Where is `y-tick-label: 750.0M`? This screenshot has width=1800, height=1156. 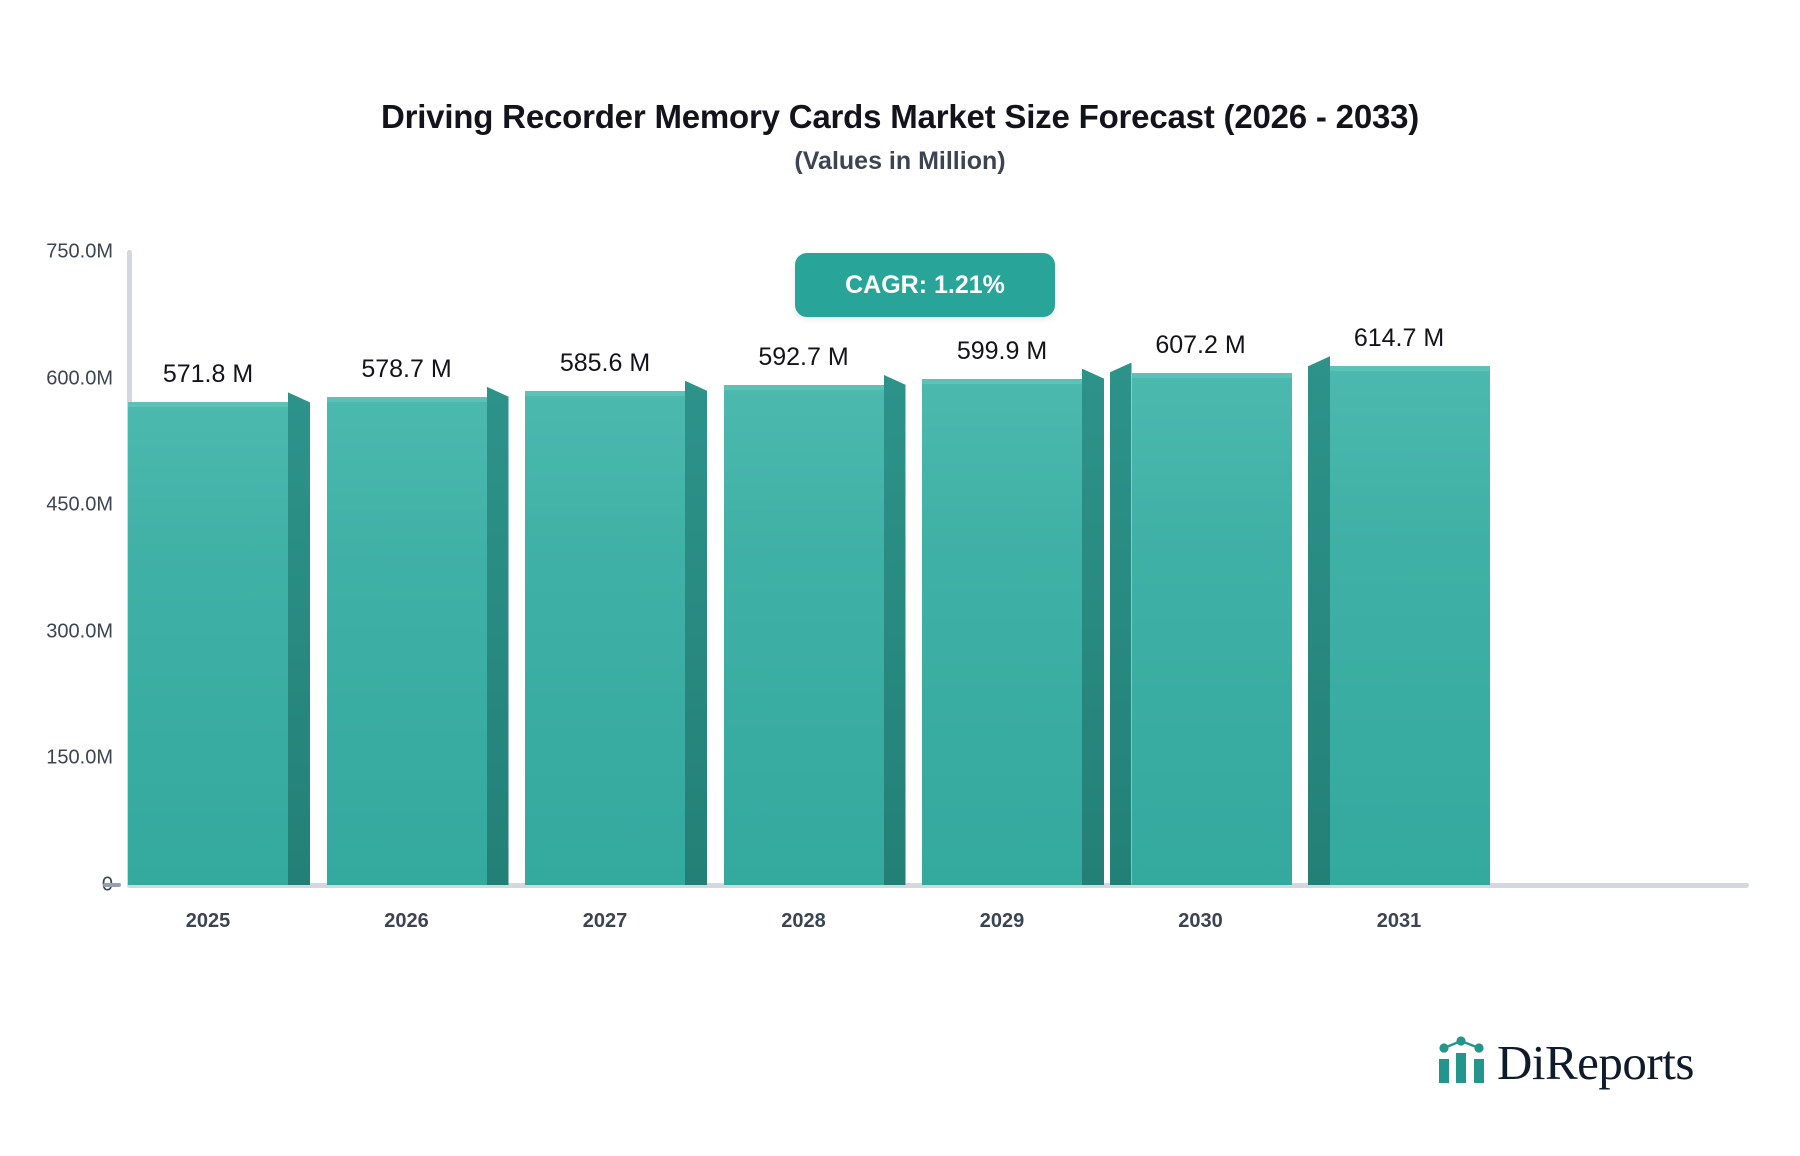
y-tick-label: 750.0M is located at coordinates (79, 251).